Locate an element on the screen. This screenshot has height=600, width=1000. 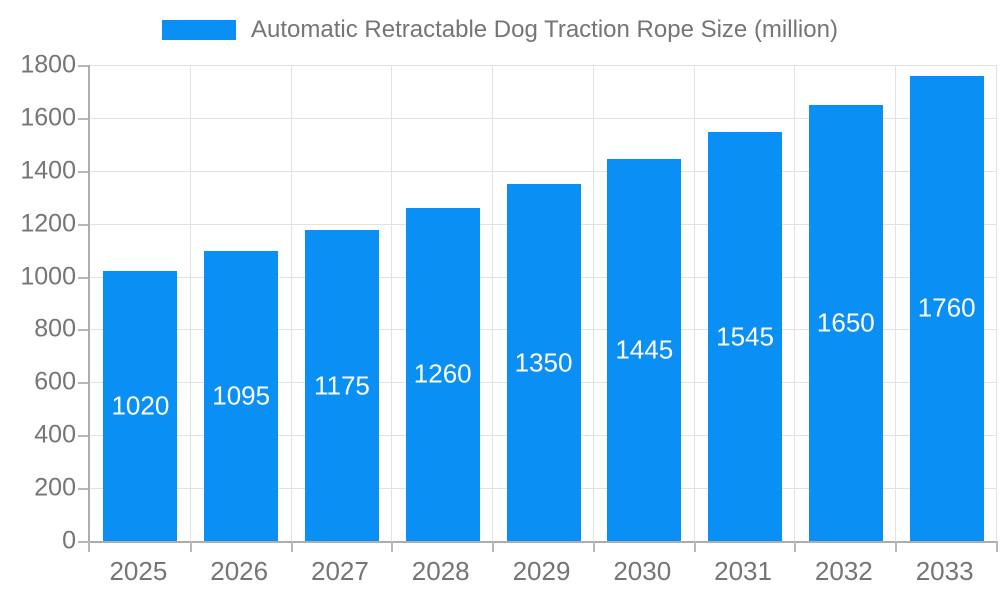
y-tick-label: 1800 is located at coordinates (48, 64).